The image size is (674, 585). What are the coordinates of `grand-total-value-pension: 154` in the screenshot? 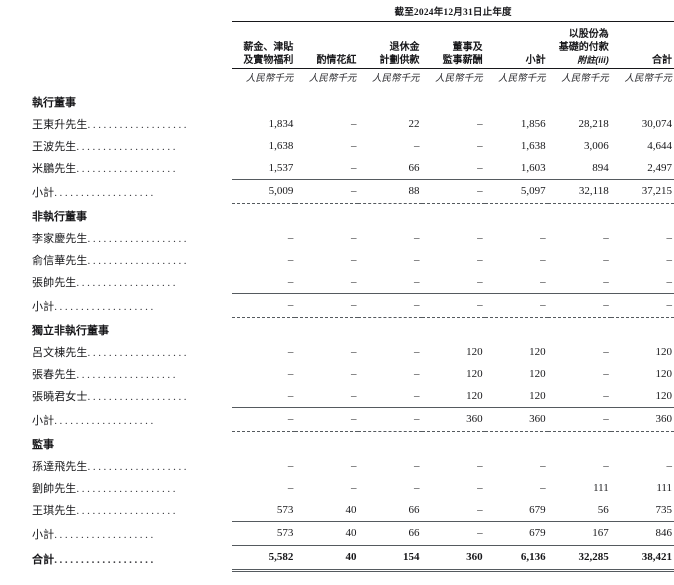 It's located at (390, 558).